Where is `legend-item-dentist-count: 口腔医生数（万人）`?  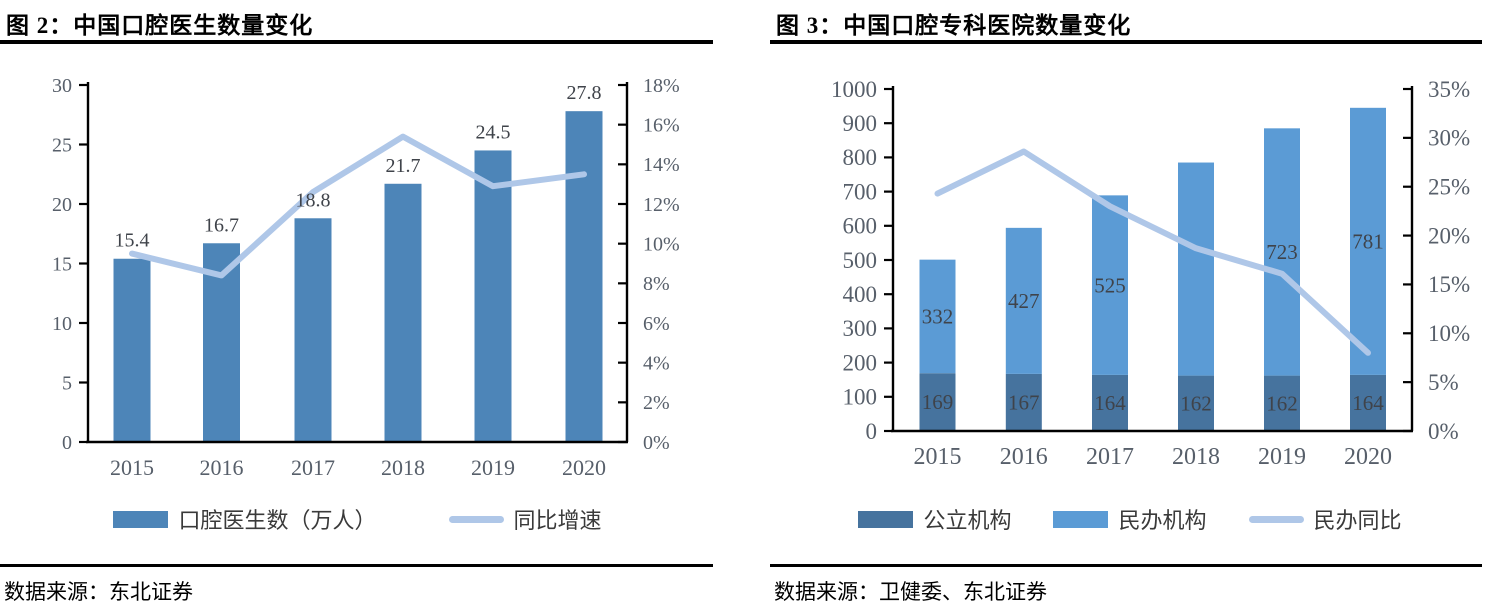
legend-item-dentist-count: 口腔医生数（万人） is located at coordinates (245, 519).